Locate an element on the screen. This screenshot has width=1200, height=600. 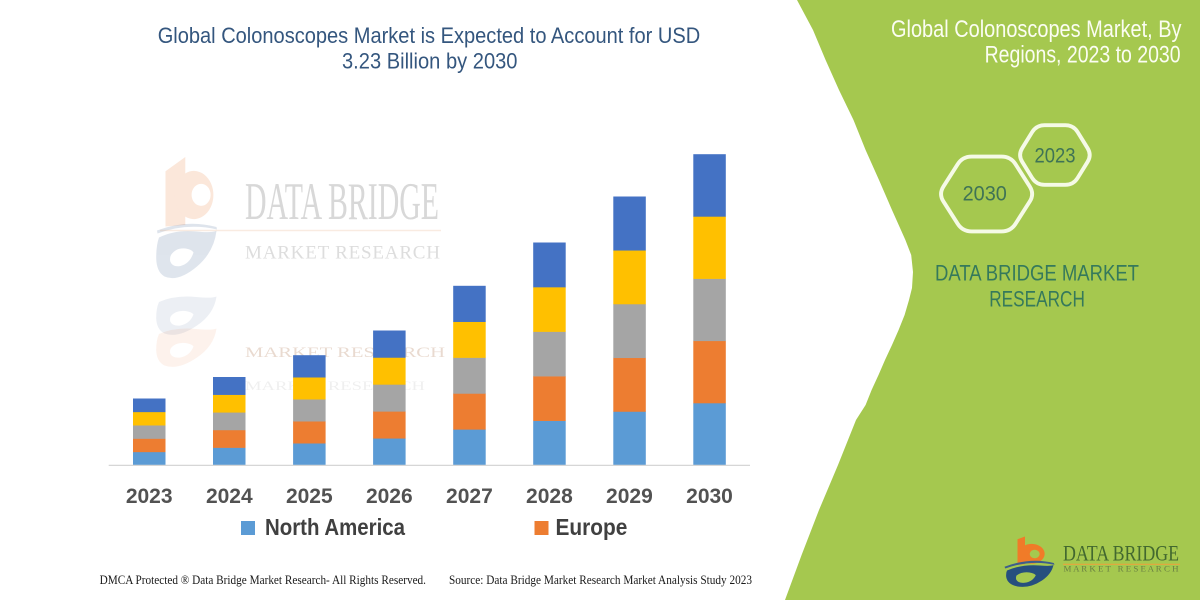
svg-text: Global Colonoscopes Market, By is located at coordinates (1036, 29).